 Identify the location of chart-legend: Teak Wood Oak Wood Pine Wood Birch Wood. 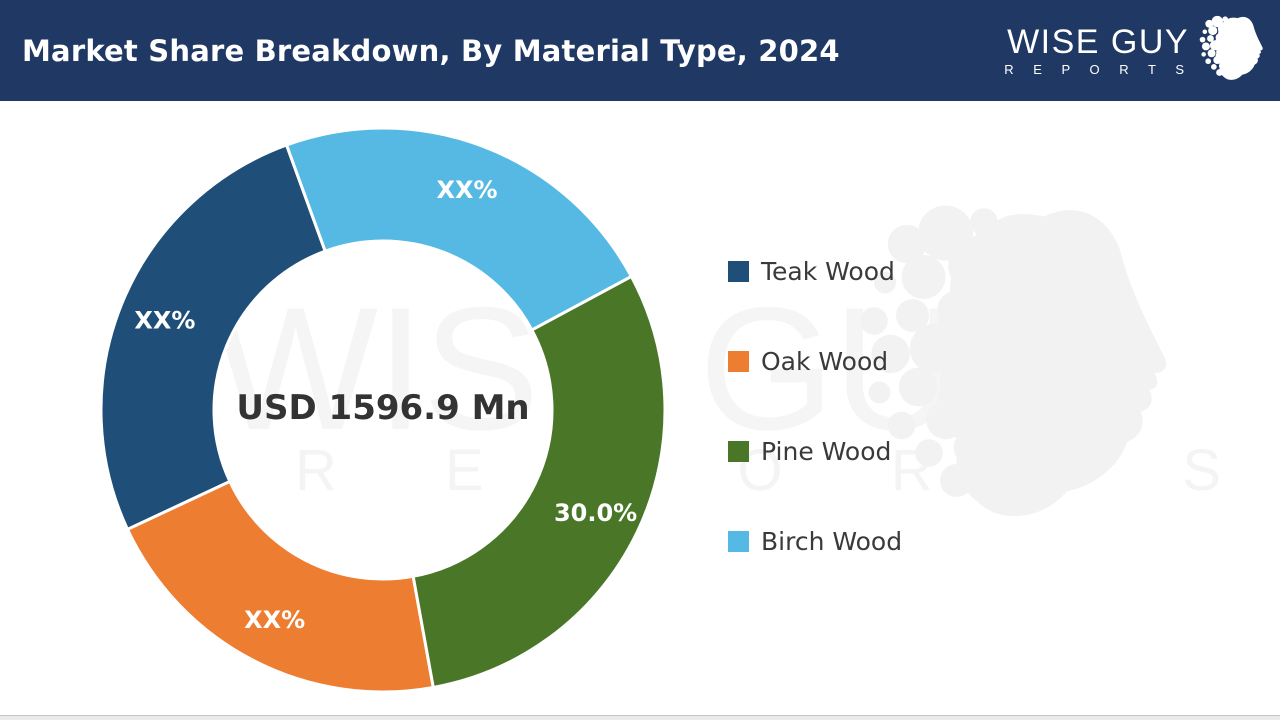
(815, 406).